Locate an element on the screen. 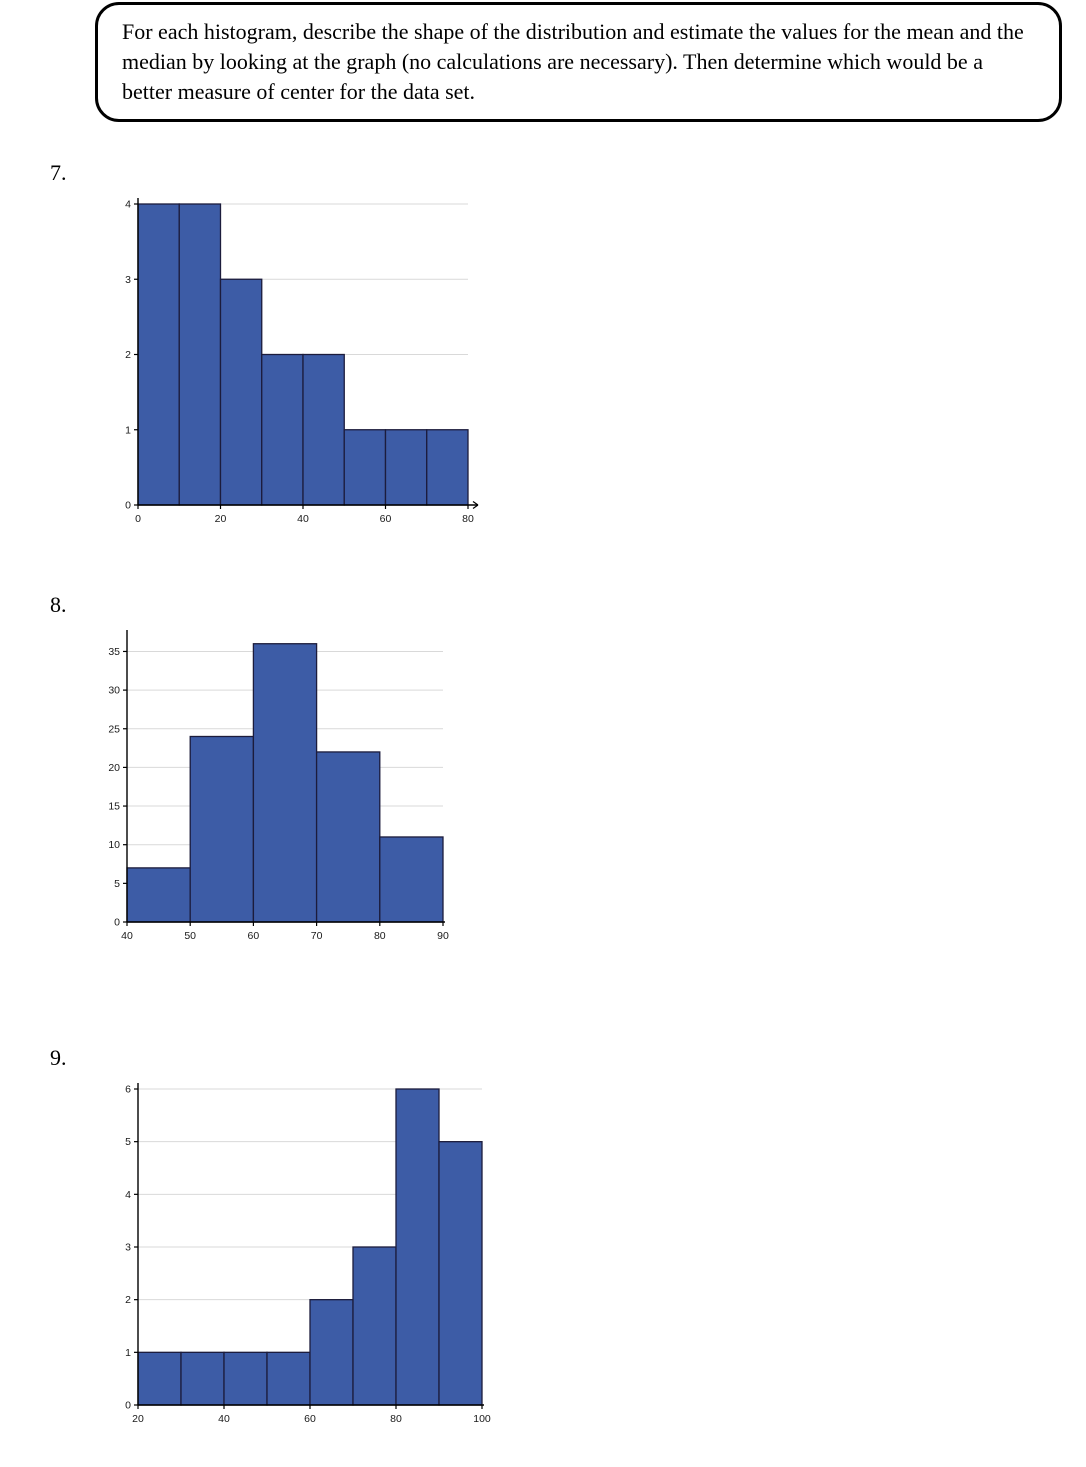  histogram-svg: 0 1 2 3 4 5 6 20 40 60 80 100 is located at coordinates (308, 1254).